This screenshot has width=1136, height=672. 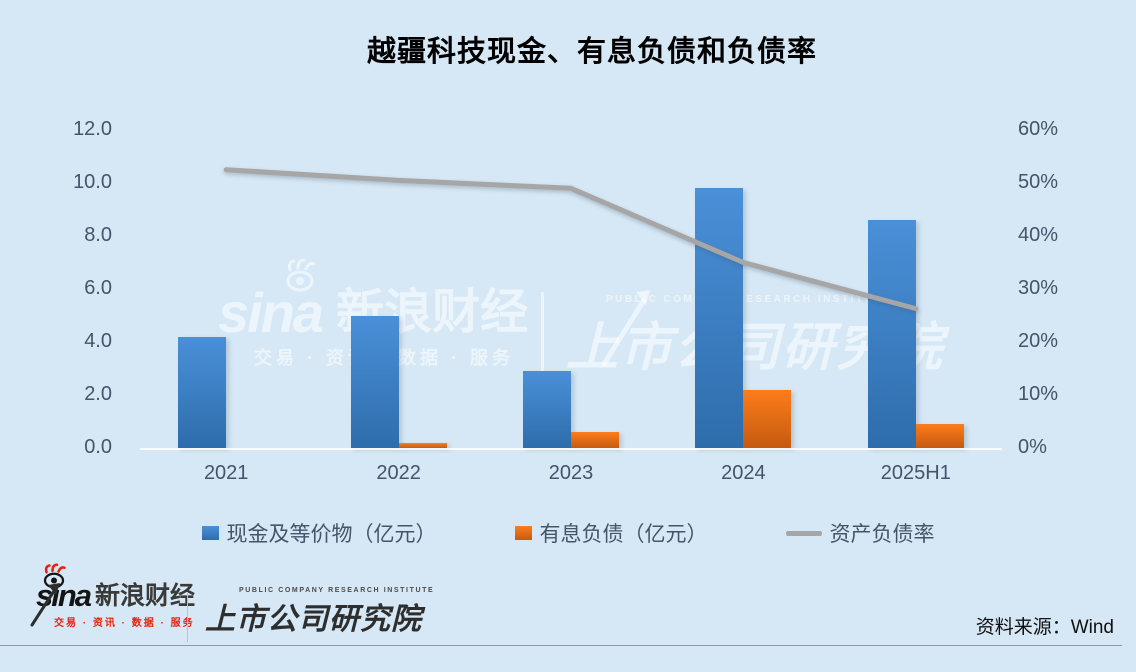 I want to click on footer-sina-logo: sina 新浪财经 交易 · 资讯 · 数据 · 服务, so click(x=116, y=596).